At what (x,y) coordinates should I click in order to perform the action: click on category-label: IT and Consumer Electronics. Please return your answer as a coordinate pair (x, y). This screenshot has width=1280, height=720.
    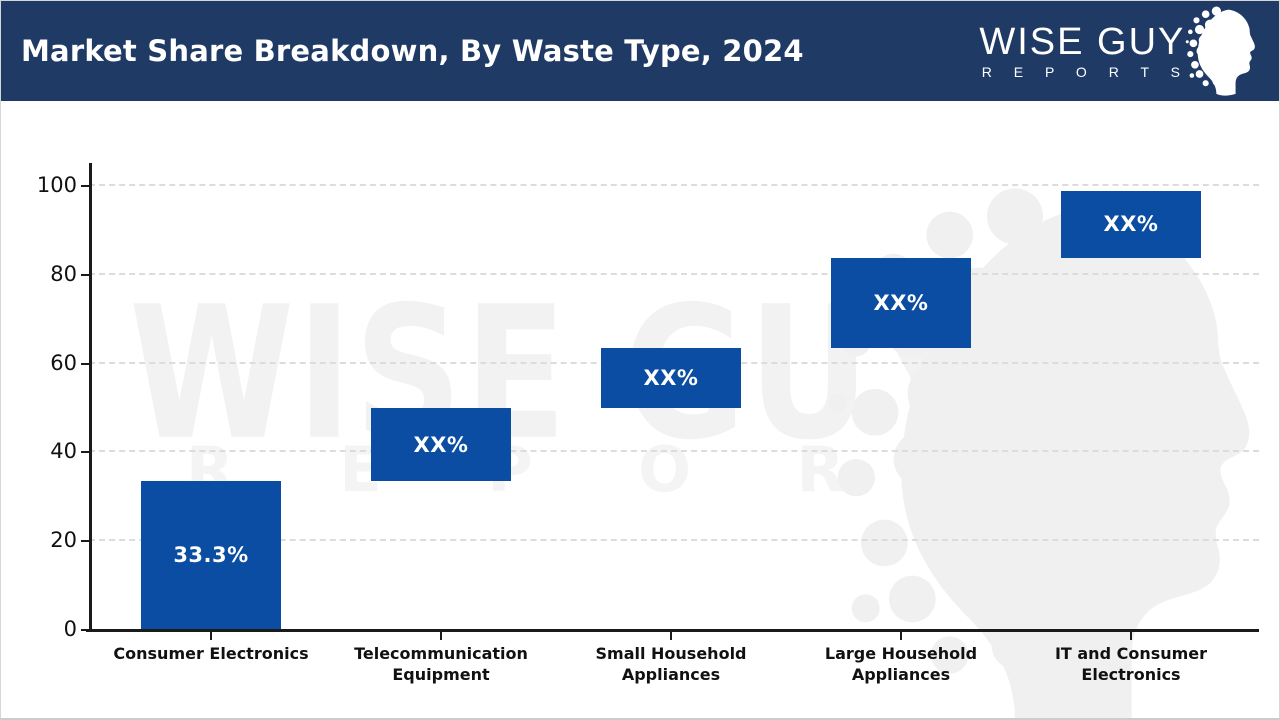
    Looking at the image, I should click on (1131, 664).